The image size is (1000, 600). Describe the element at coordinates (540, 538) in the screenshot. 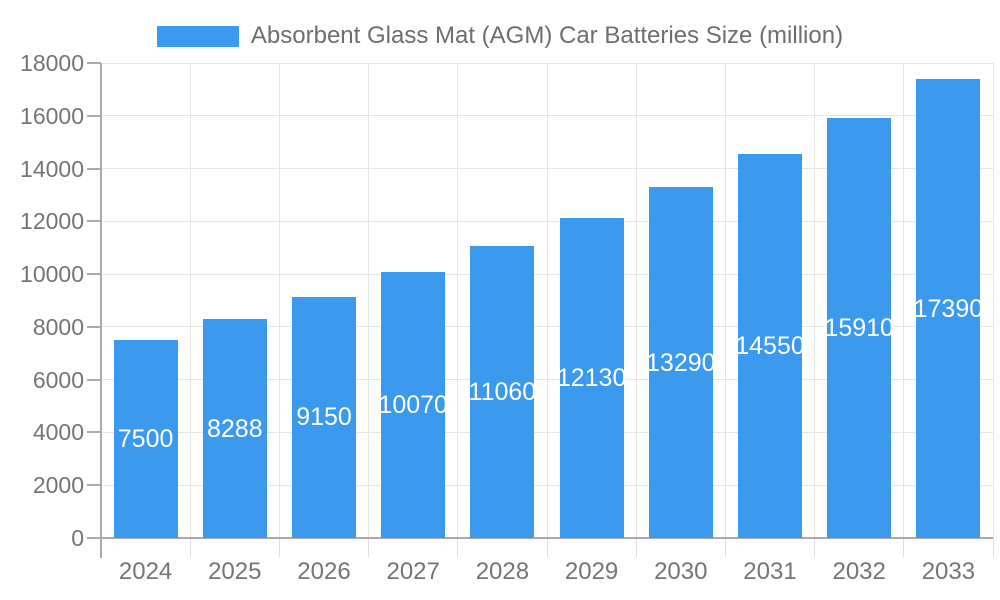

I see `x-axis-line` at that location.